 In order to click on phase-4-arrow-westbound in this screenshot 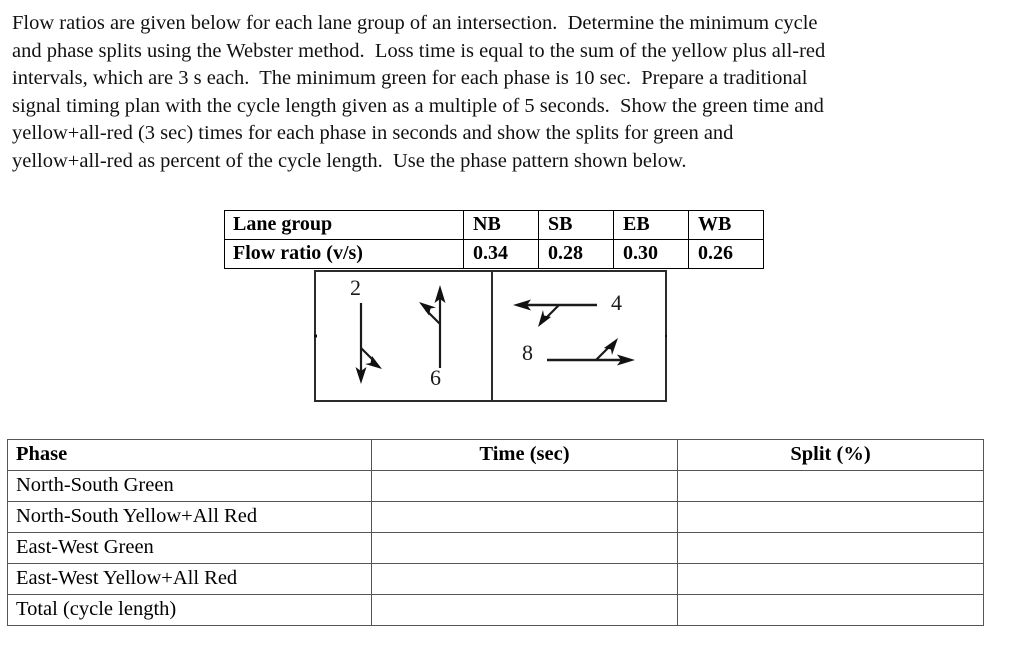, I will do `click(555, 313)`.